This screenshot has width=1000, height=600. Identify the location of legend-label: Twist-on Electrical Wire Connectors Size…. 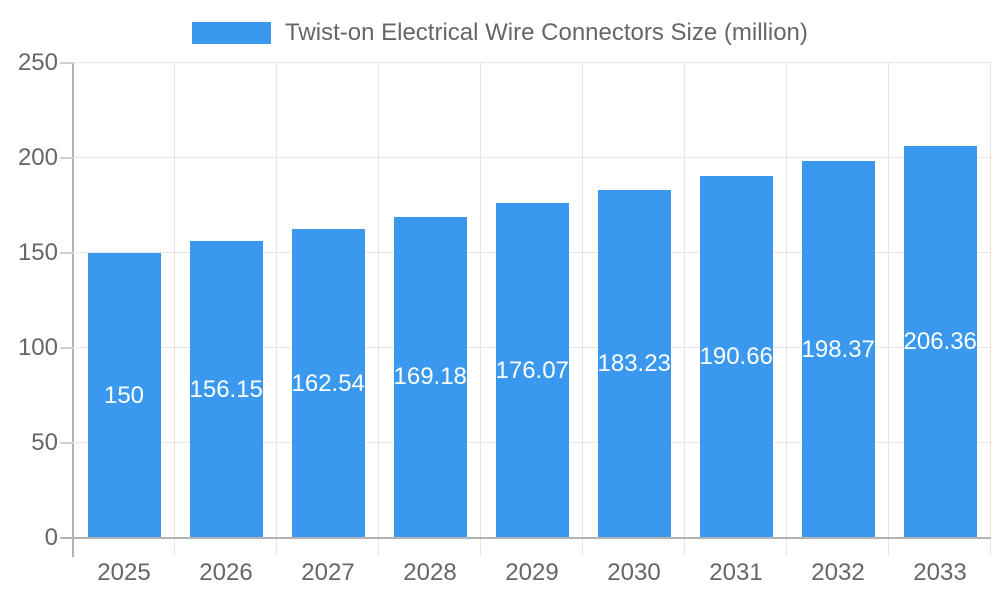
(546, 32).